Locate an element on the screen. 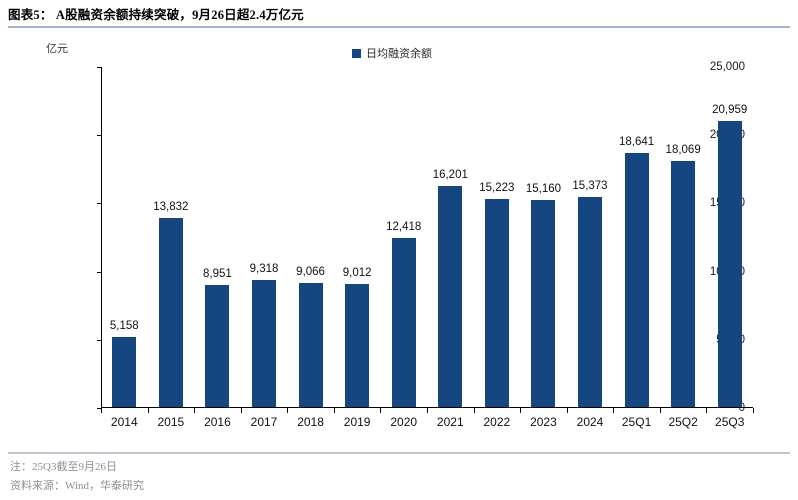 The height and width of the screenshot is (500, 798). x-axis-label: 25Q3 is located at coordinates (730, 422).